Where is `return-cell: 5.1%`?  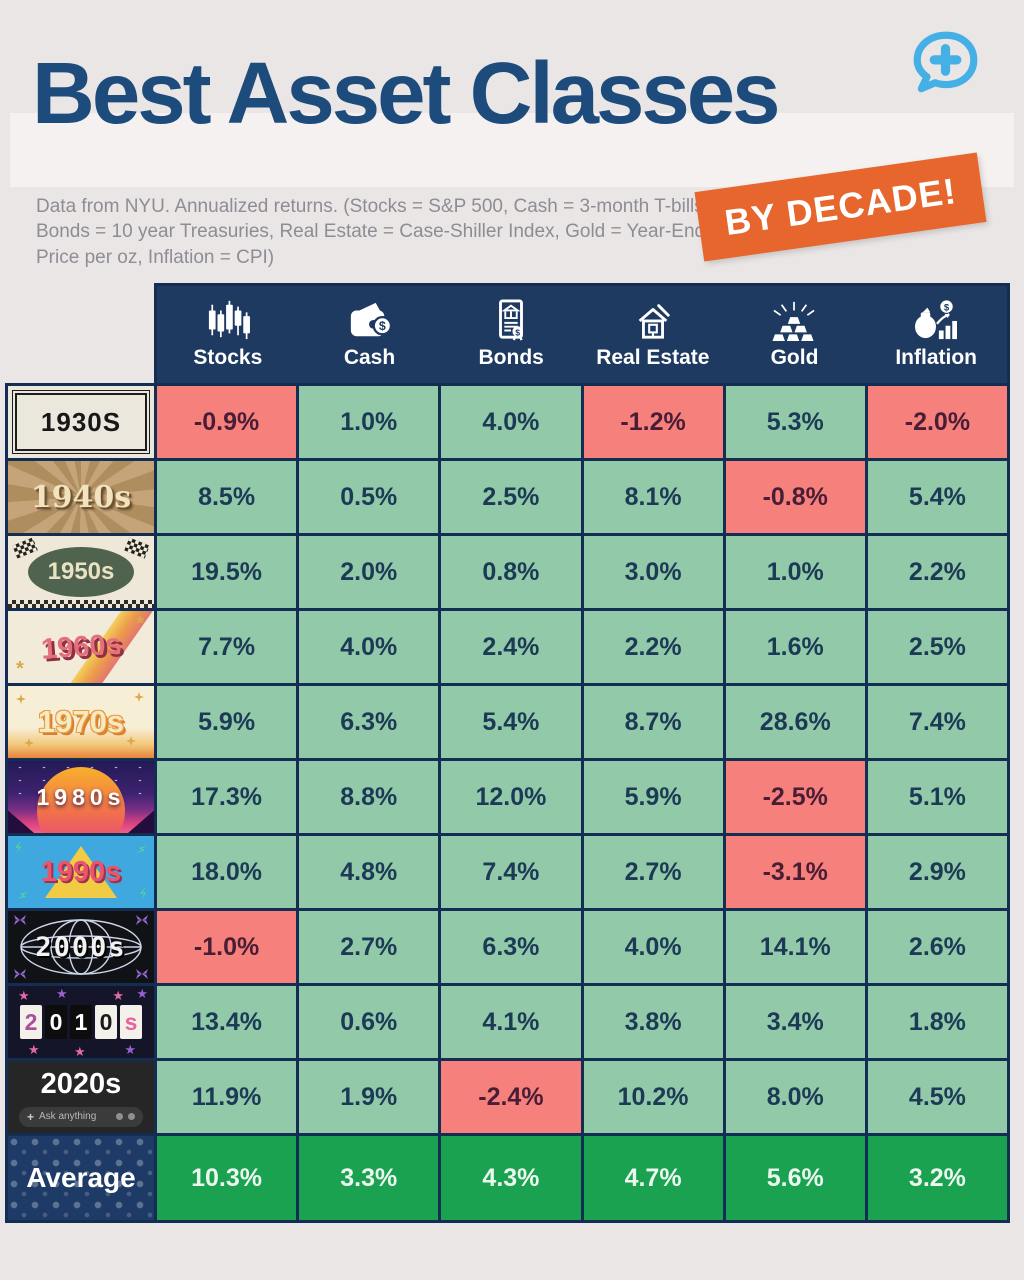
return-cell: 5.1% is located at coordinates (937, 797).